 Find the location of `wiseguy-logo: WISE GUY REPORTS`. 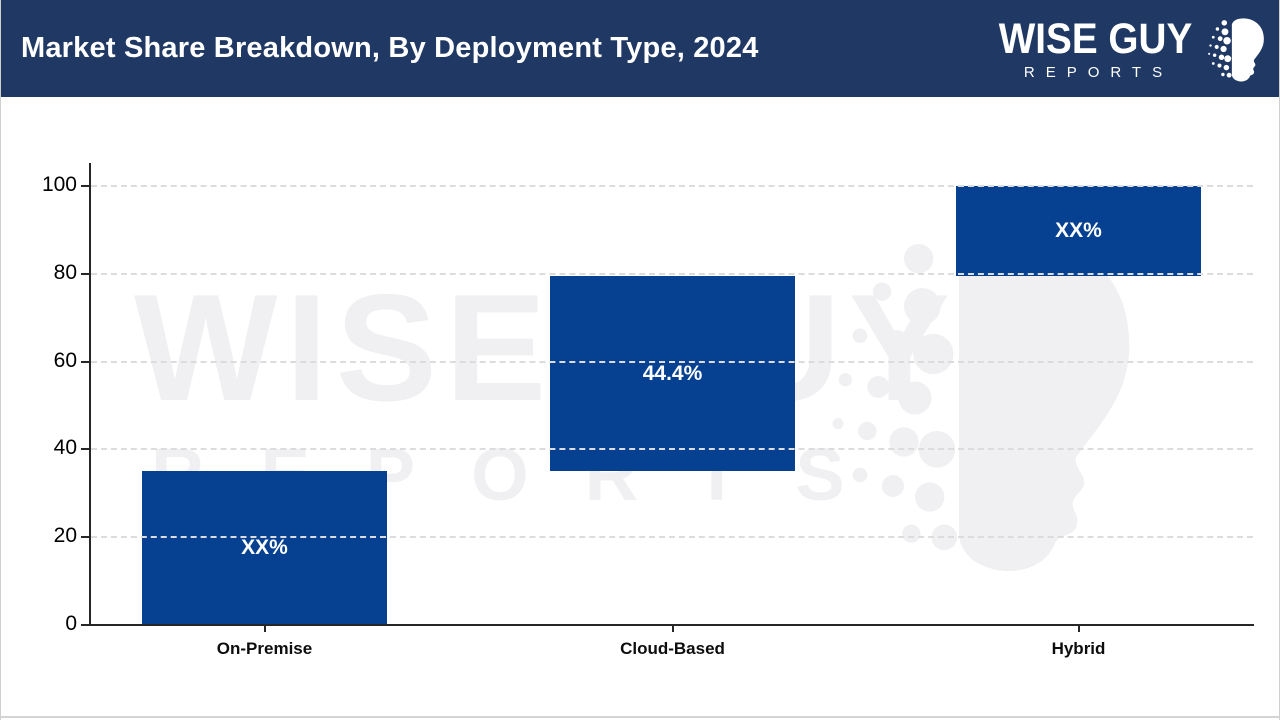

wiseguy-logo: WISE GUY REPORTS is located at coordinates (1127, 49).